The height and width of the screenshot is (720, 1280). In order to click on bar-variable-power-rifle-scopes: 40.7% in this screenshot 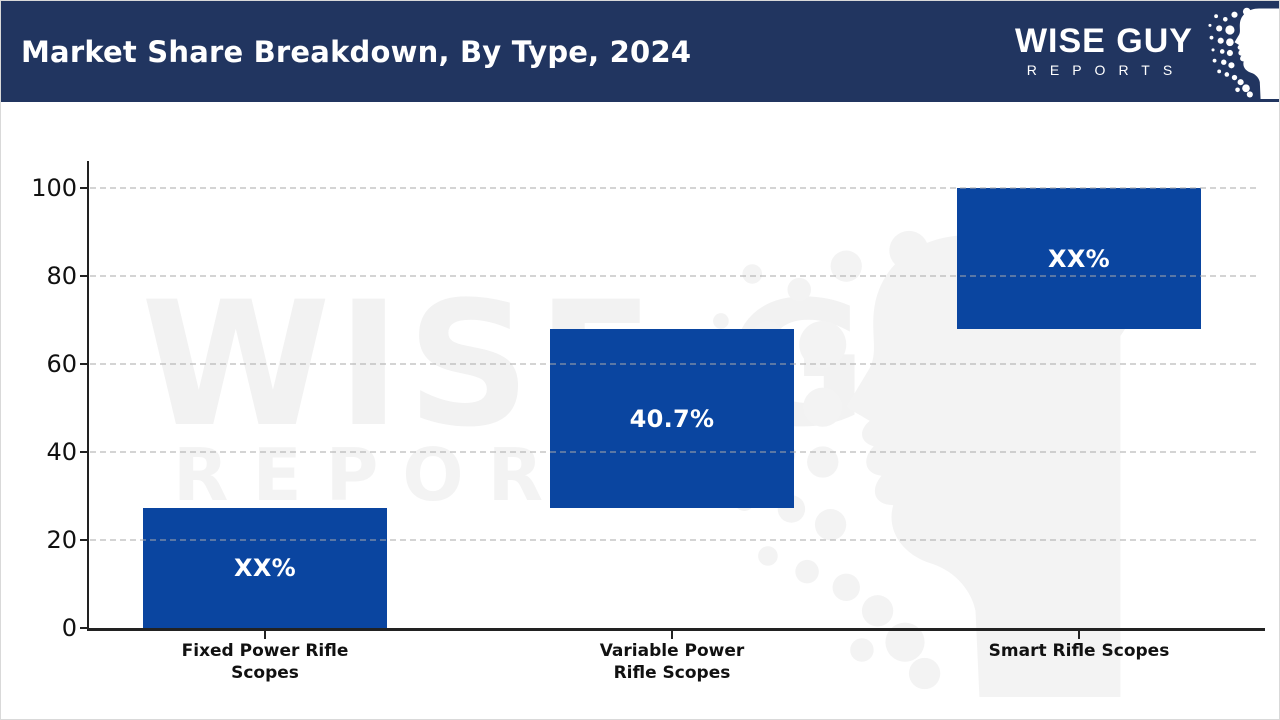, I will do `click(672, 419)`.